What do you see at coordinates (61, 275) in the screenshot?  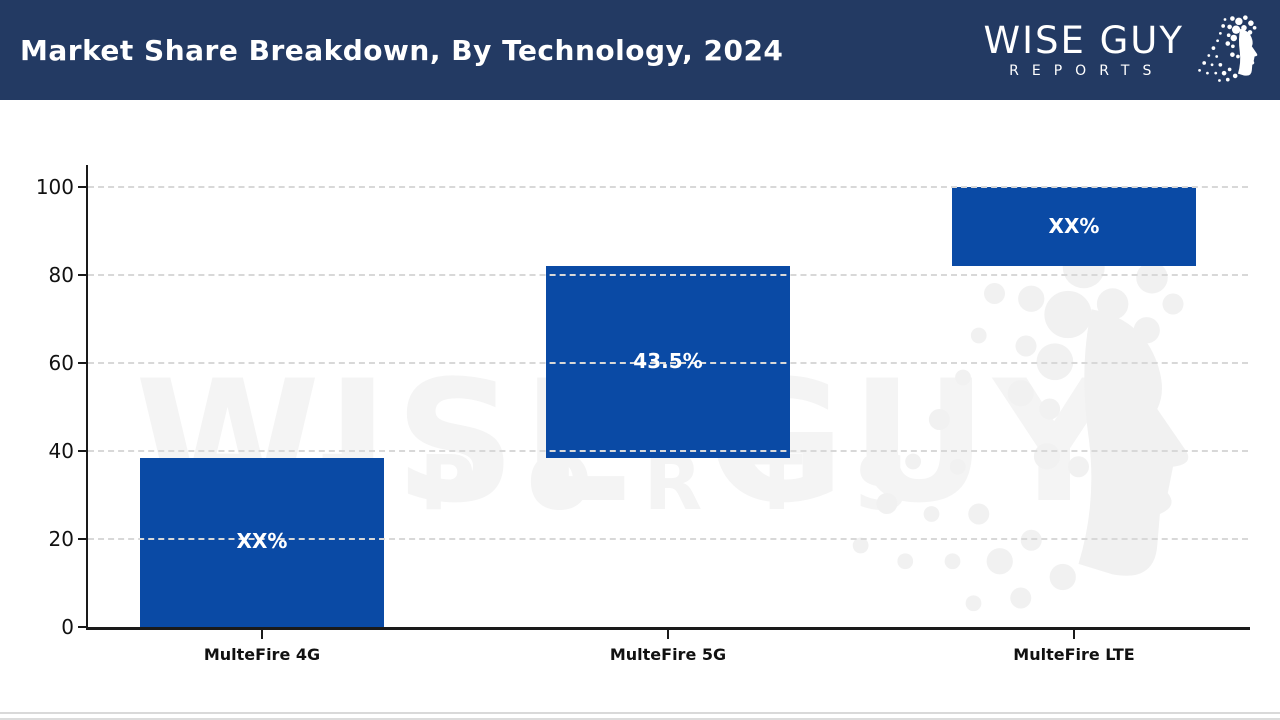 I see `y-tick-label: 80` at bounding box center [61, 275].